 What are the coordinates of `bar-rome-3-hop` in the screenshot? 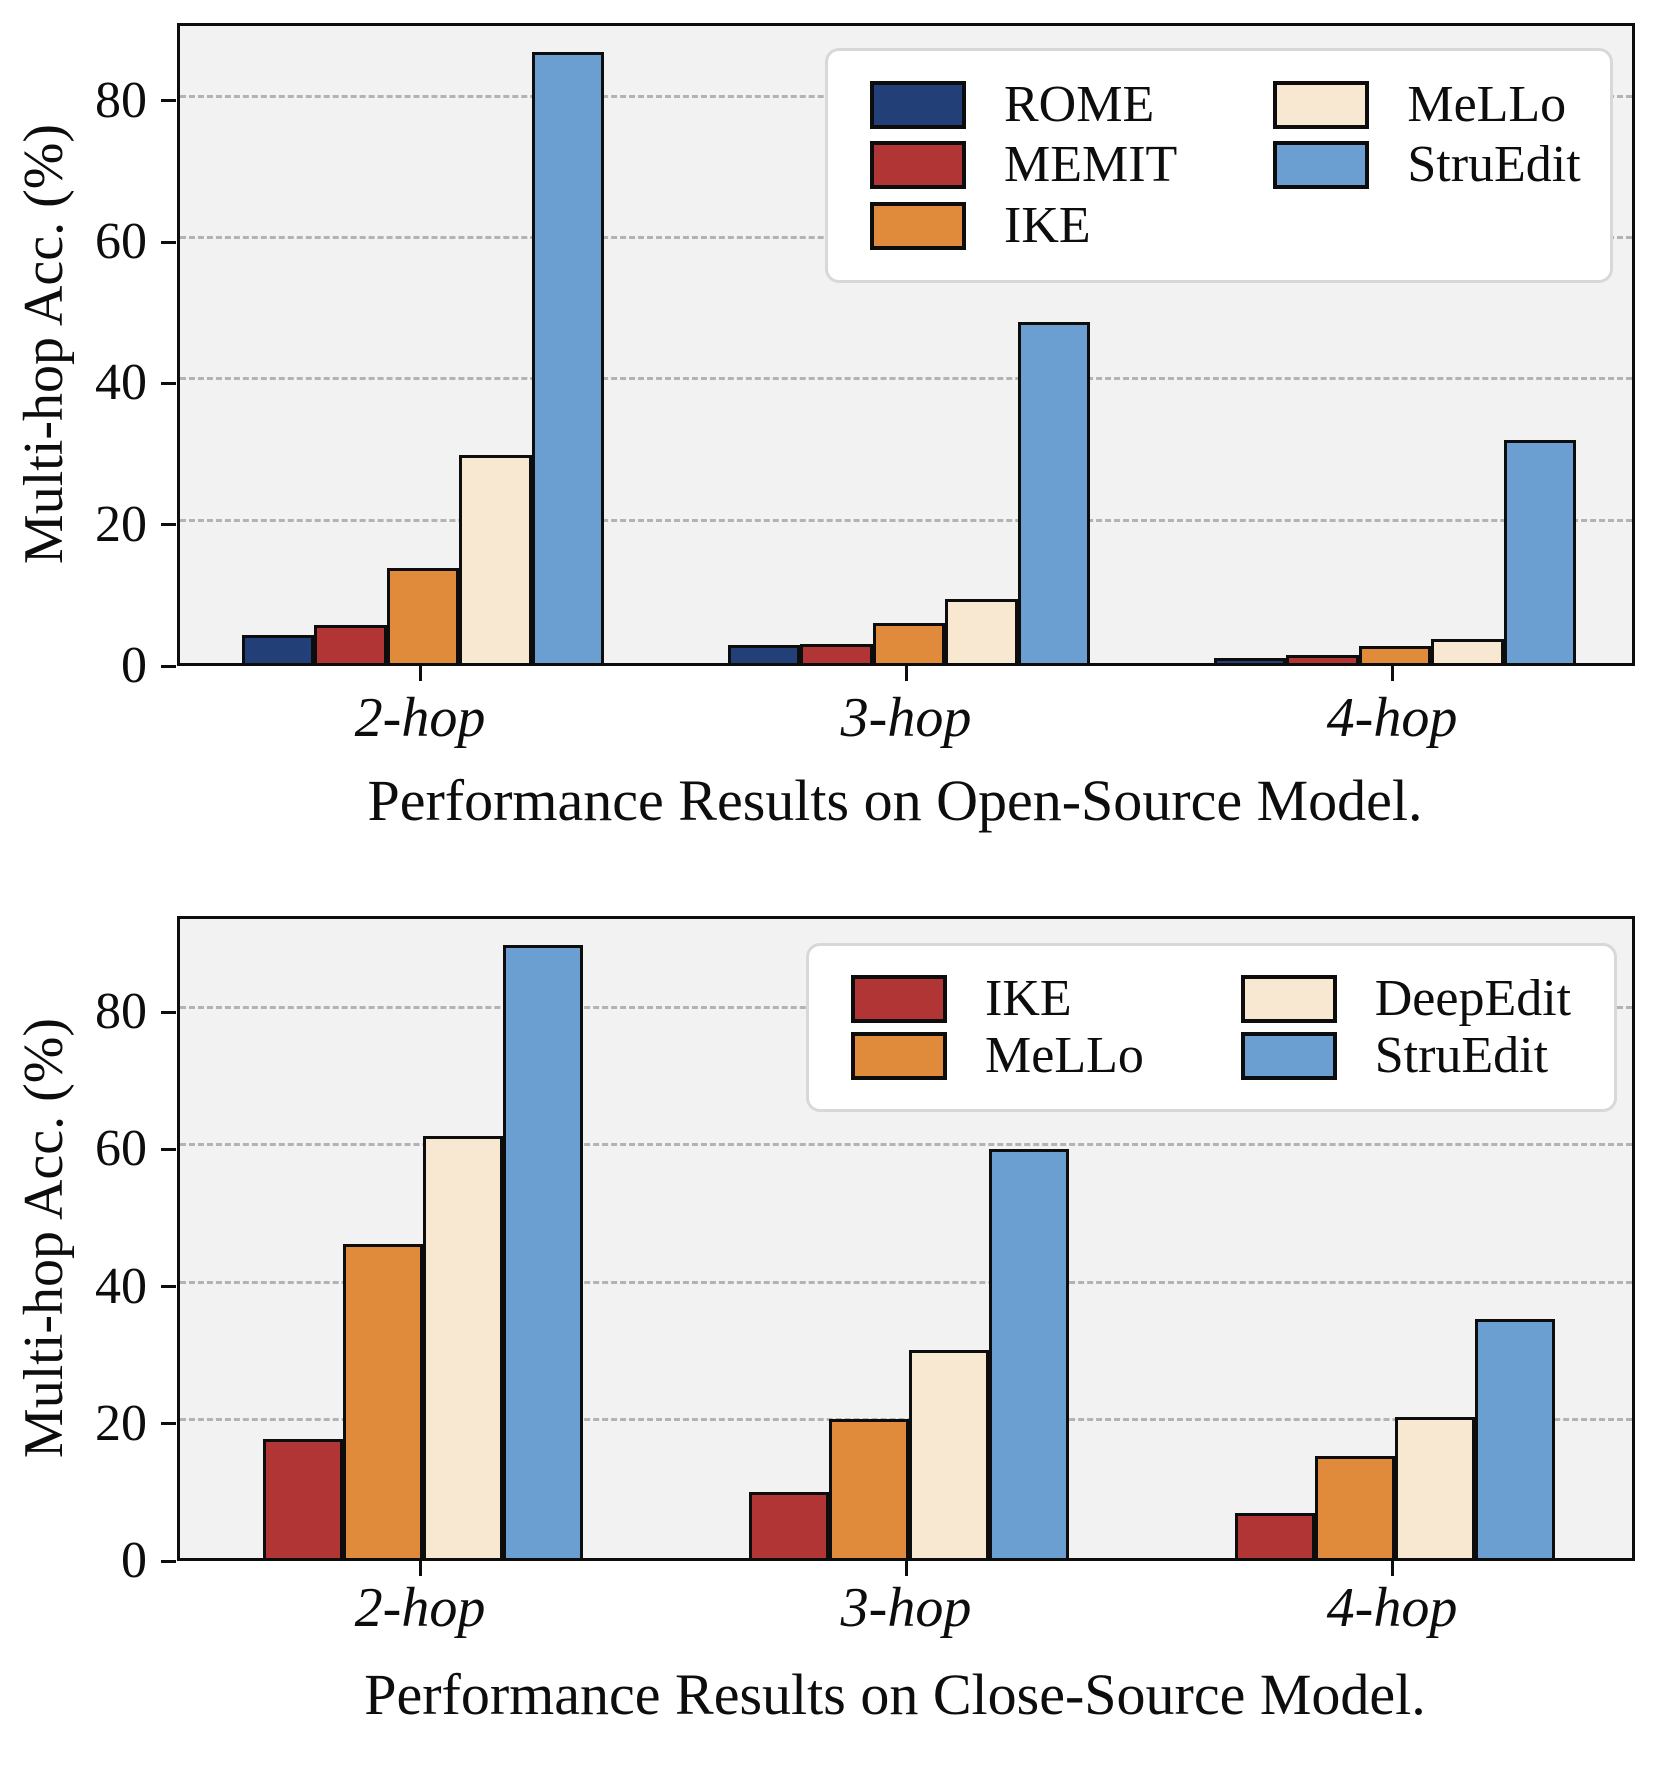 It's located at (764, 654).